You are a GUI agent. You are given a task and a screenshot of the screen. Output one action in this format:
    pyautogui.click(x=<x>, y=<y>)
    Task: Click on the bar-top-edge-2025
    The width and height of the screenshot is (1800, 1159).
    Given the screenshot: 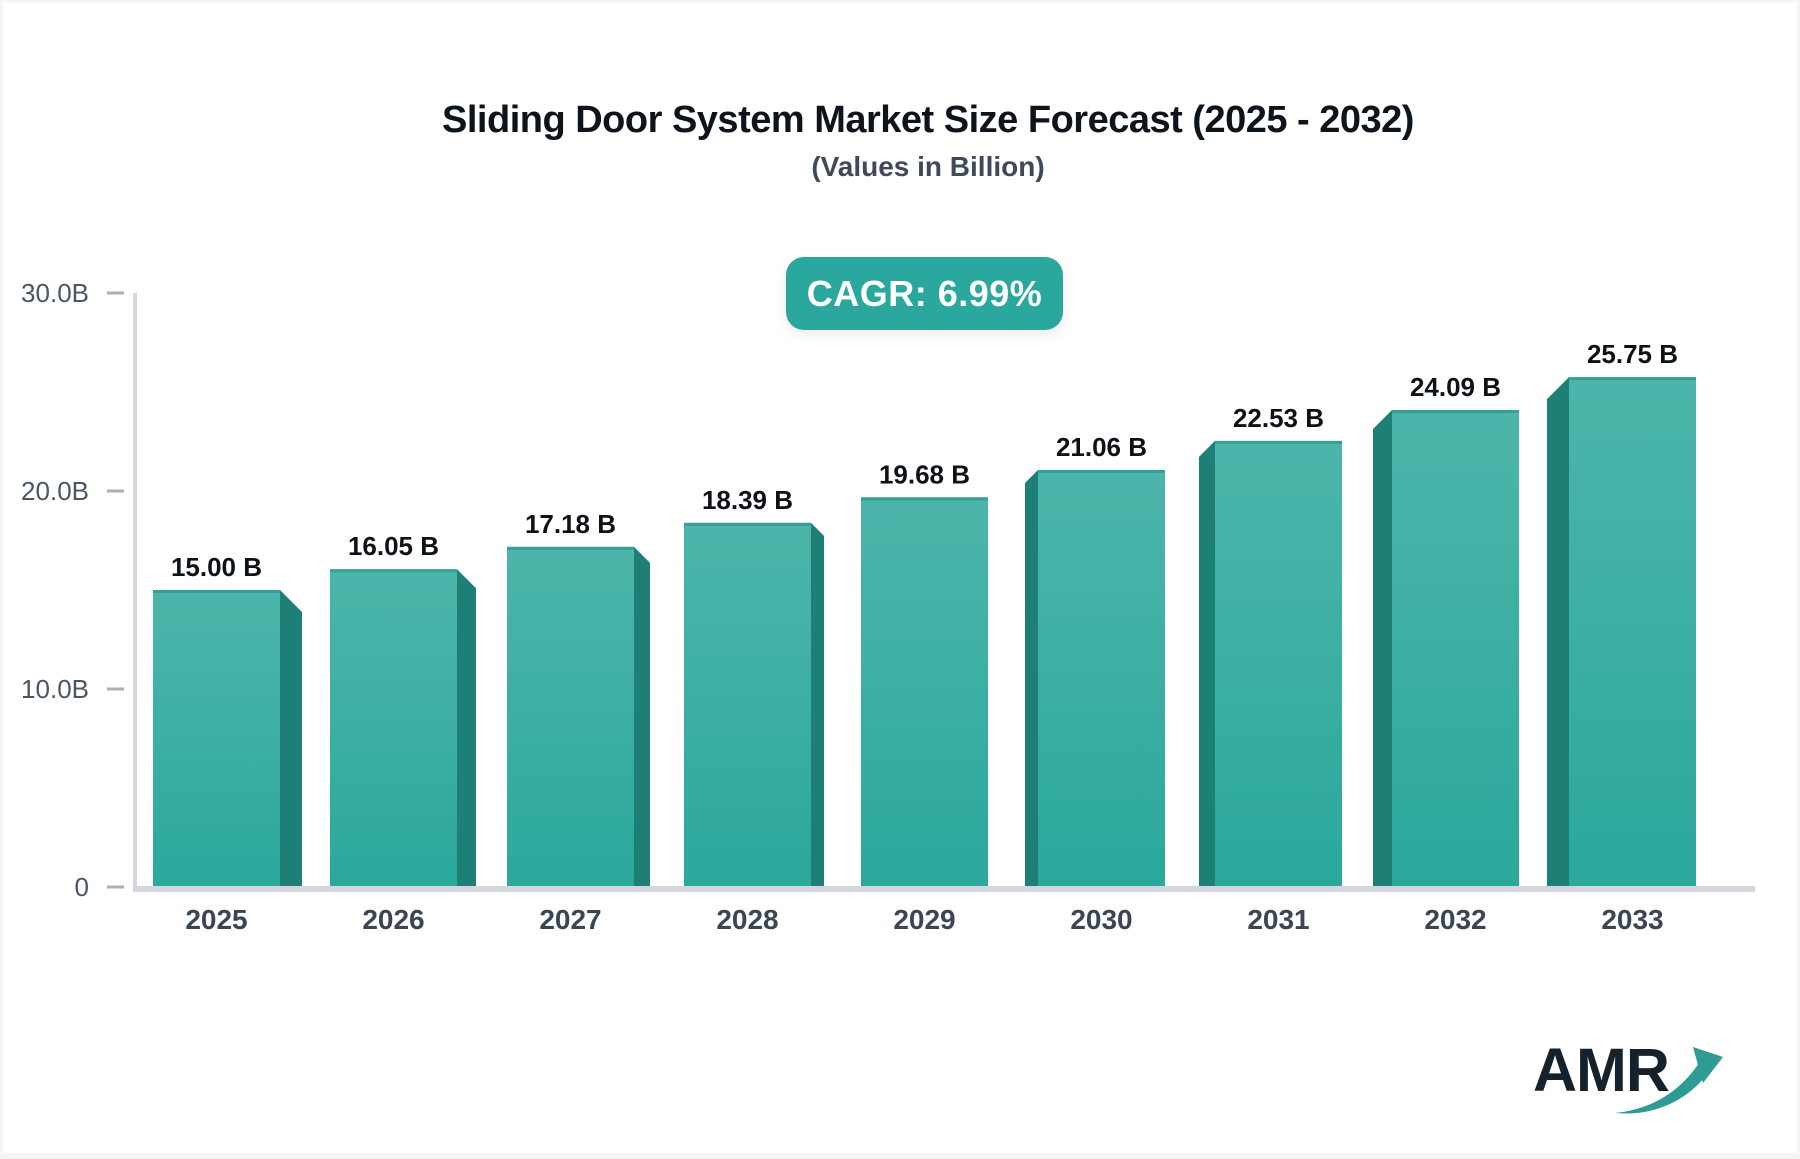 What is the action you would take?
    pyautogui.click(x=216, y=591)
    